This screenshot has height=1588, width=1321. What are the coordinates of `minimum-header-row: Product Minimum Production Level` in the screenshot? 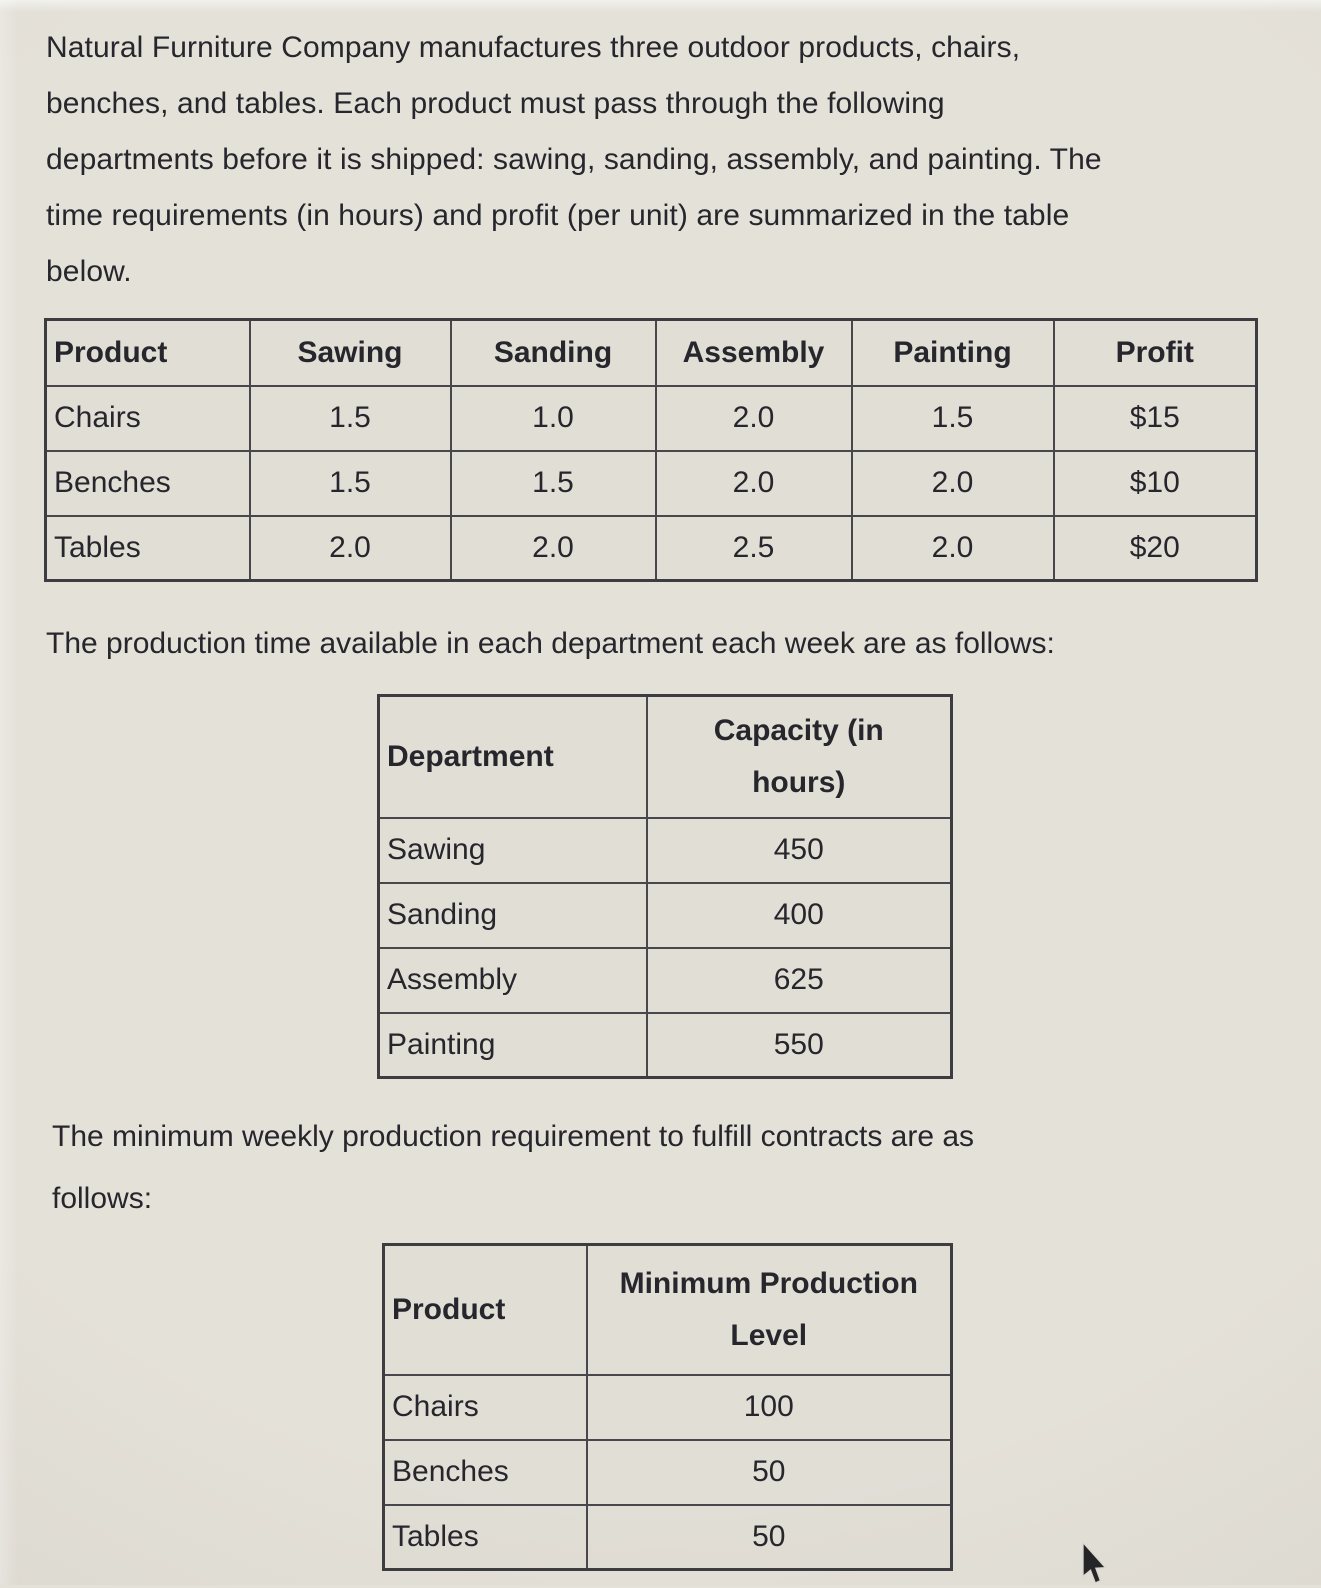 It's located at (667, 1309).